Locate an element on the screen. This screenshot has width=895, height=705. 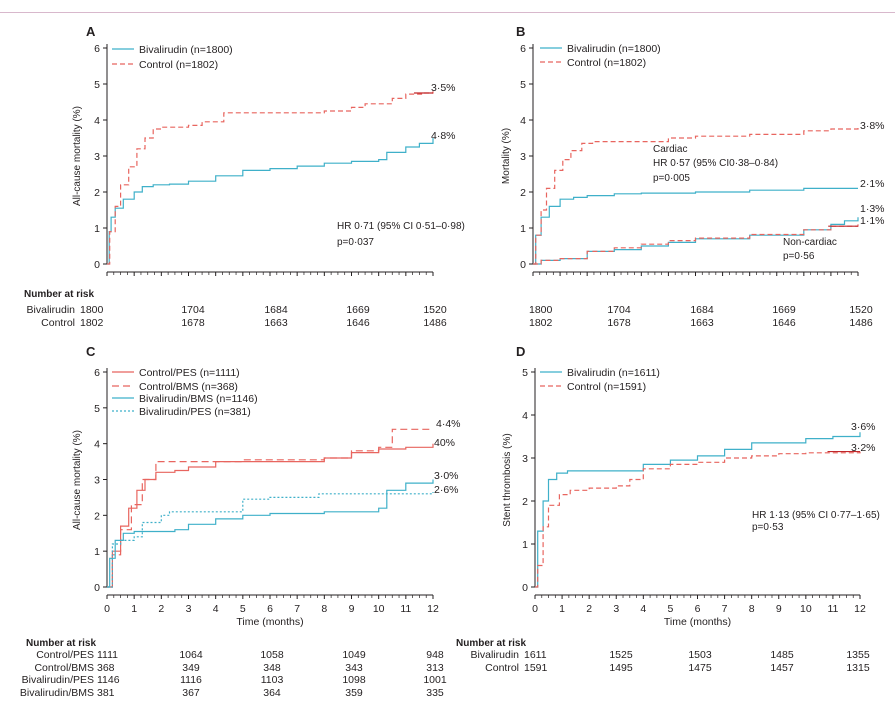
x-tick-label: 7 is located at coordinates (297, 609).